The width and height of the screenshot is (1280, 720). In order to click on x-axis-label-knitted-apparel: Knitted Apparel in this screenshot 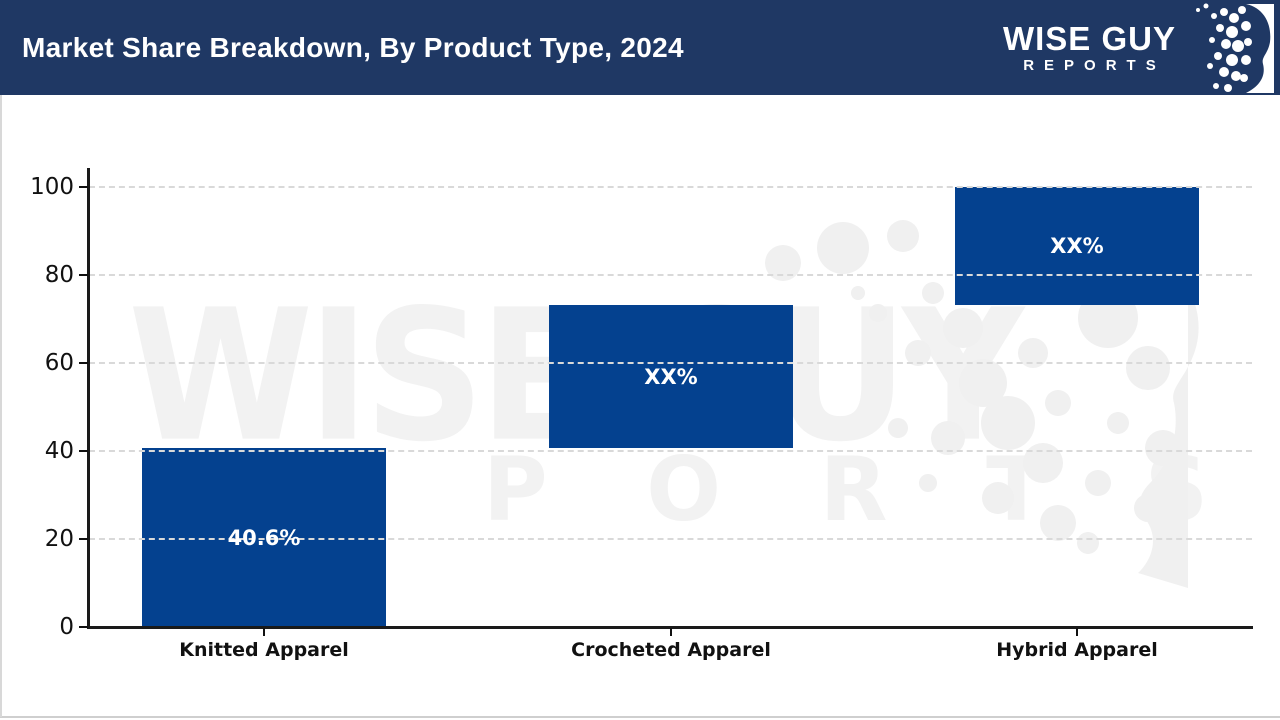, I will do `click(264, 650)`.